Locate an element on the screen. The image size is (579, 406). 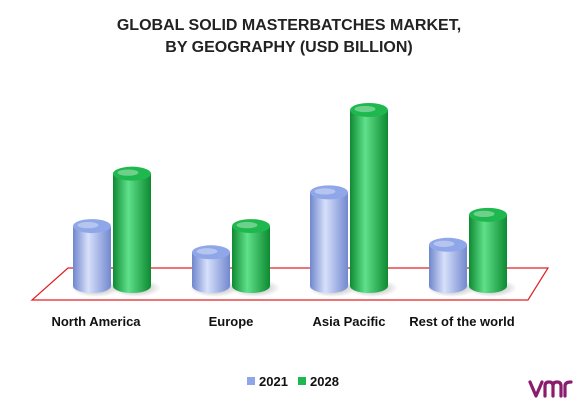
bar-rest-of-the-world-2021 is located at coordinates (452, 267).